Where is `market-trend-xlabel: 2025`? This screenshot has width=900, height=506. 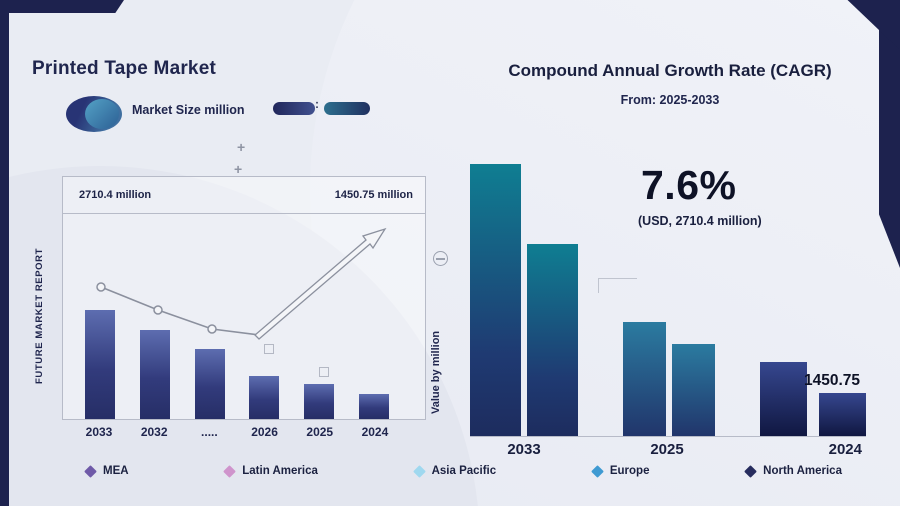 market-trend-xlabel: 2025 is located at coordinates (320, 432).